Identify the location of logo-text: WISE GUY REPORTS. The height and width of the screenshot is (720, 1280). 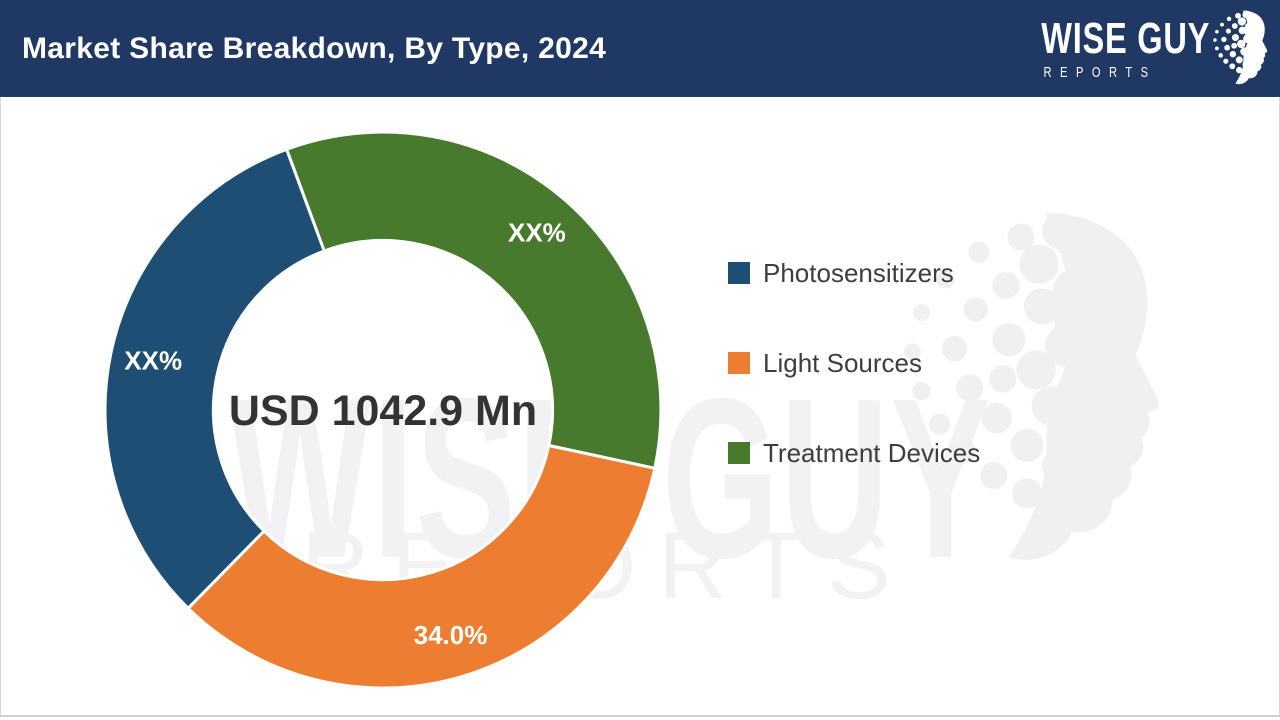
(1125, 47).